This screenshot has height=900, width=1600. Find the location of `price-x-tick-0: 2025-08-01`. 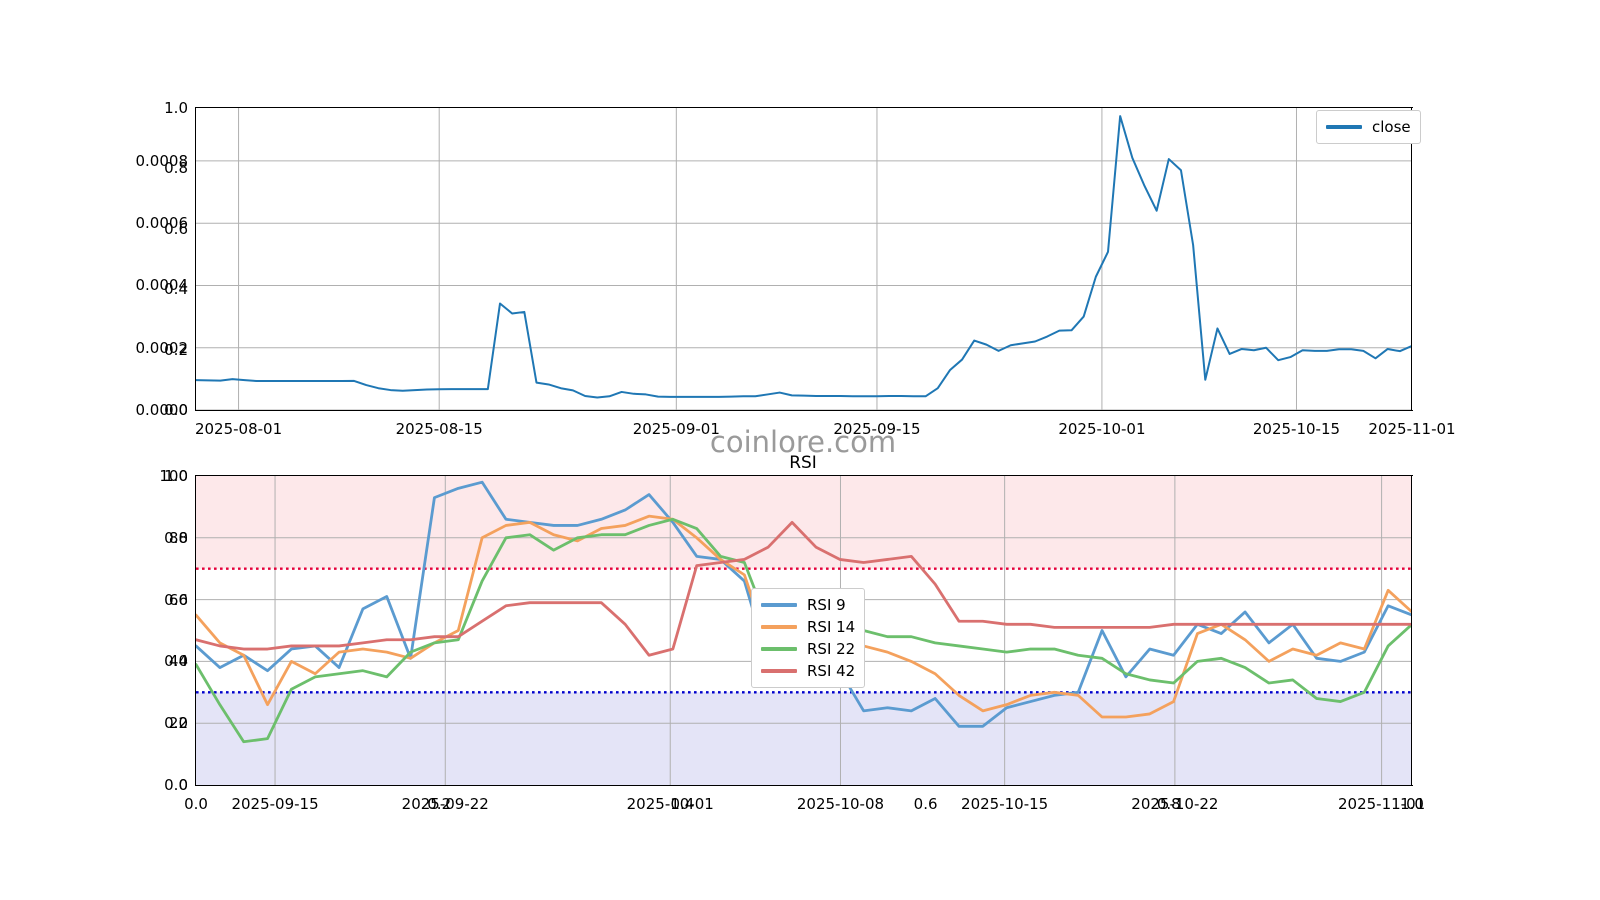

price-x-tick-0: 2025-08-01 is located at coordinates (238, 429).